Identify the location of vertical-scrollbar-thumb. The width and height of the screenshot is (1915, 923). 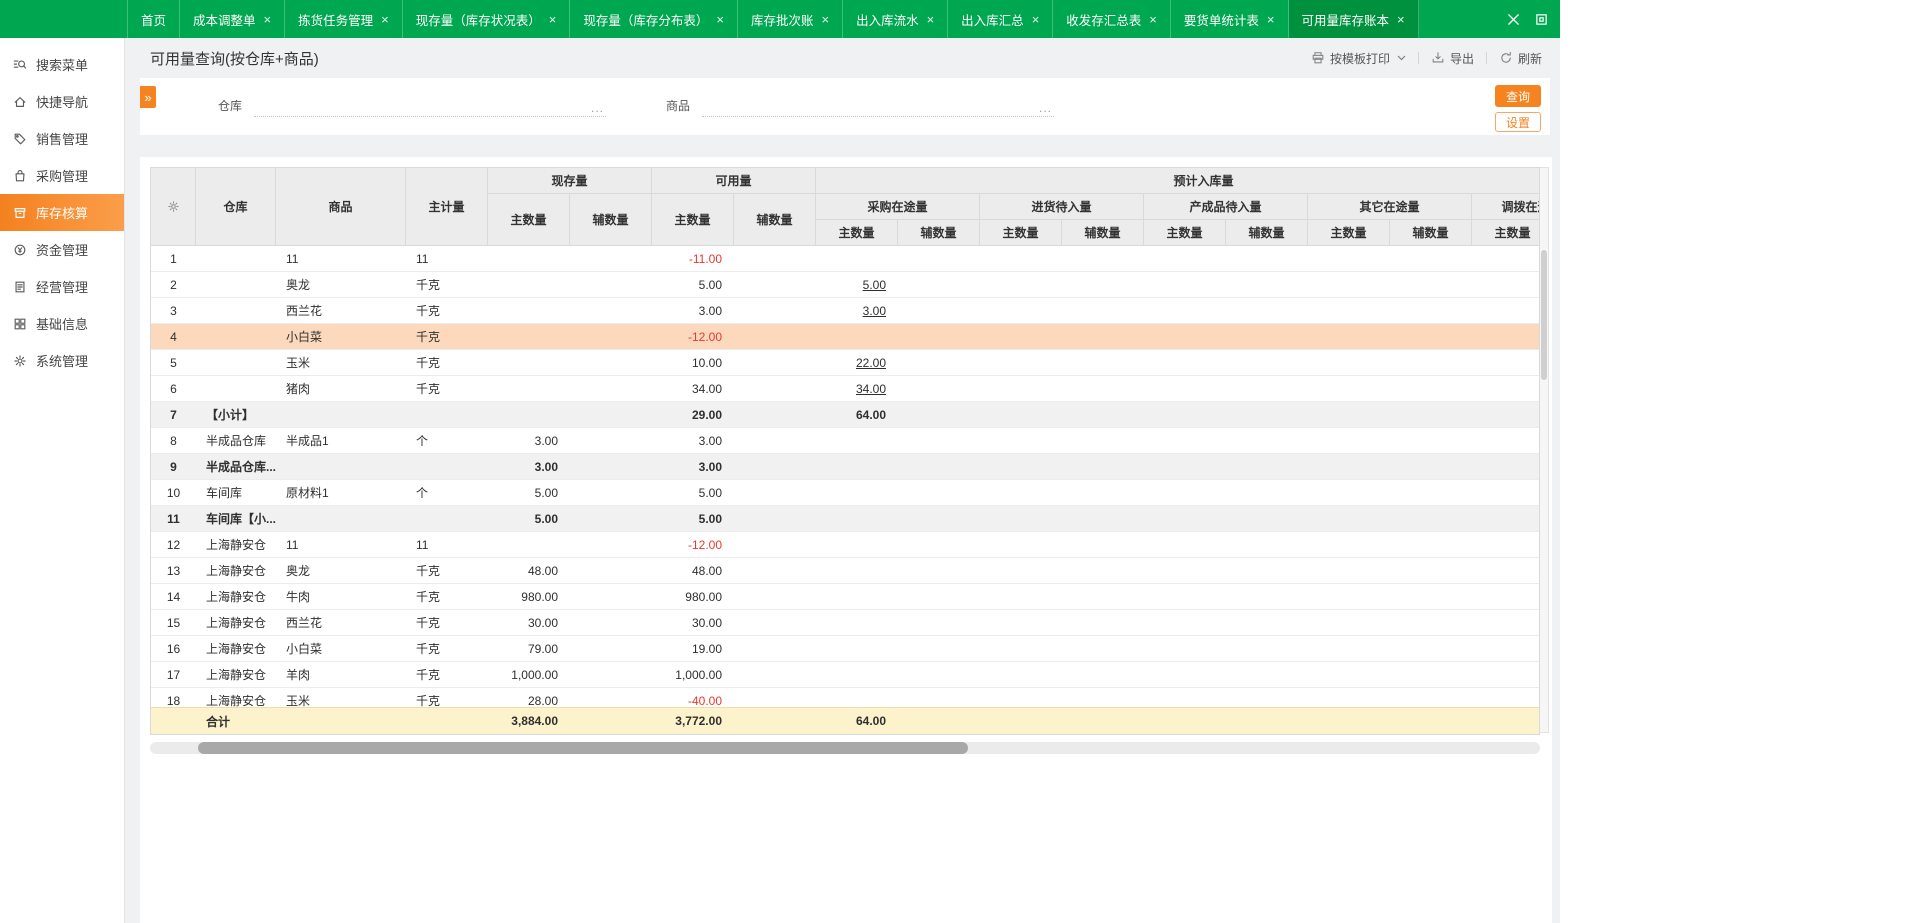
(1544, 315).